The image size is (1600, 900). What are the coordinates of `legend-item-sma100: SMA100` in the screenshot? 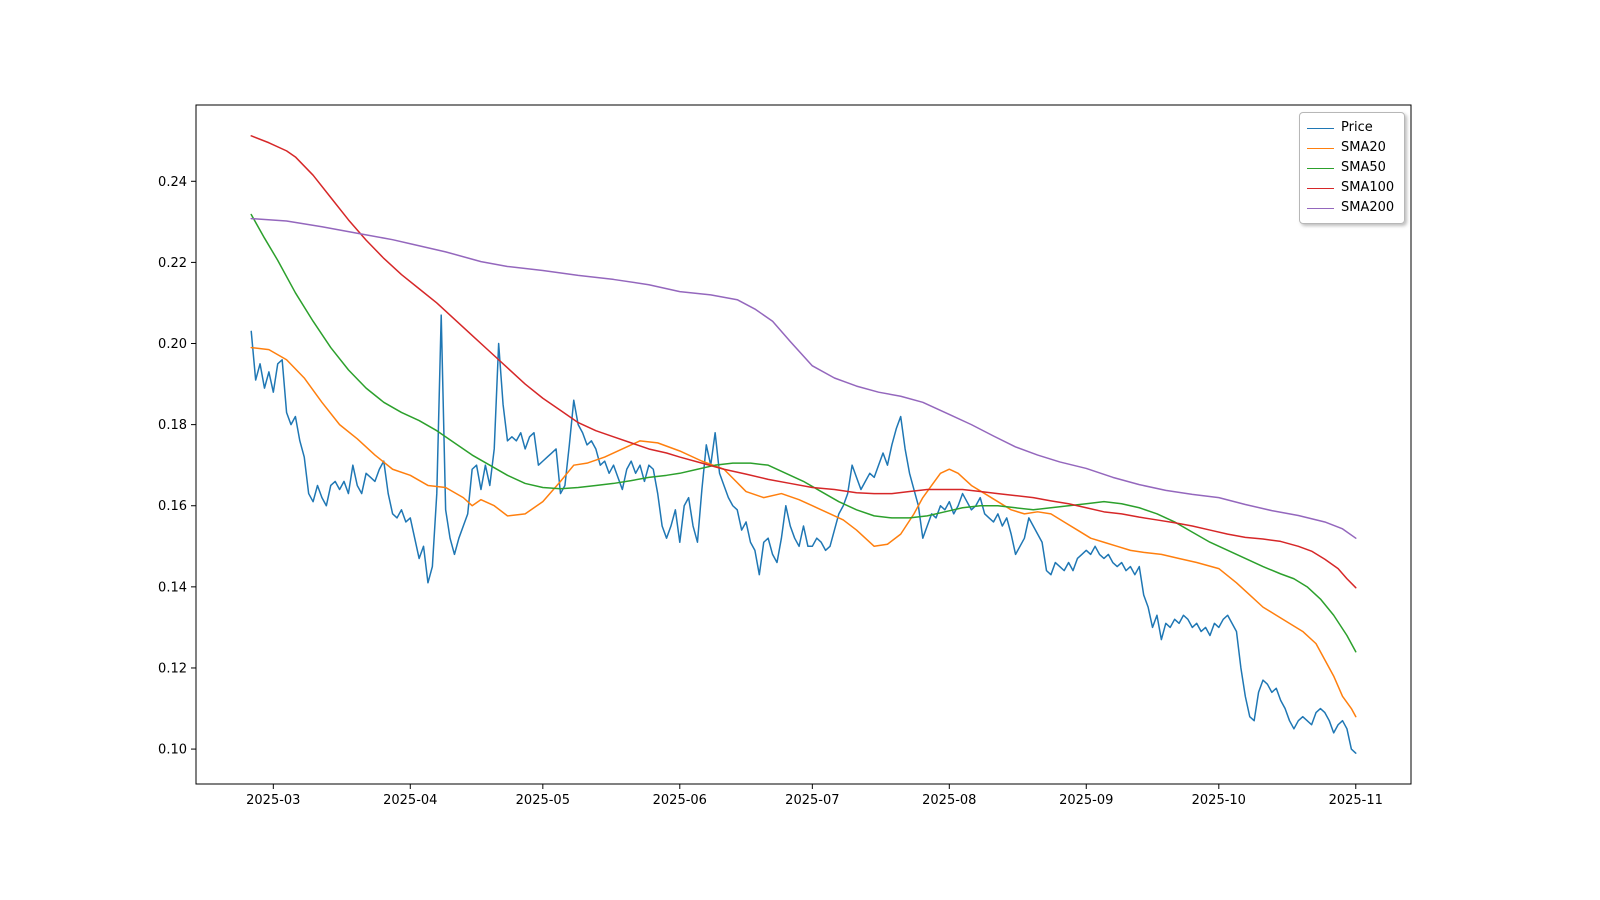 It's located at (1352, 188).